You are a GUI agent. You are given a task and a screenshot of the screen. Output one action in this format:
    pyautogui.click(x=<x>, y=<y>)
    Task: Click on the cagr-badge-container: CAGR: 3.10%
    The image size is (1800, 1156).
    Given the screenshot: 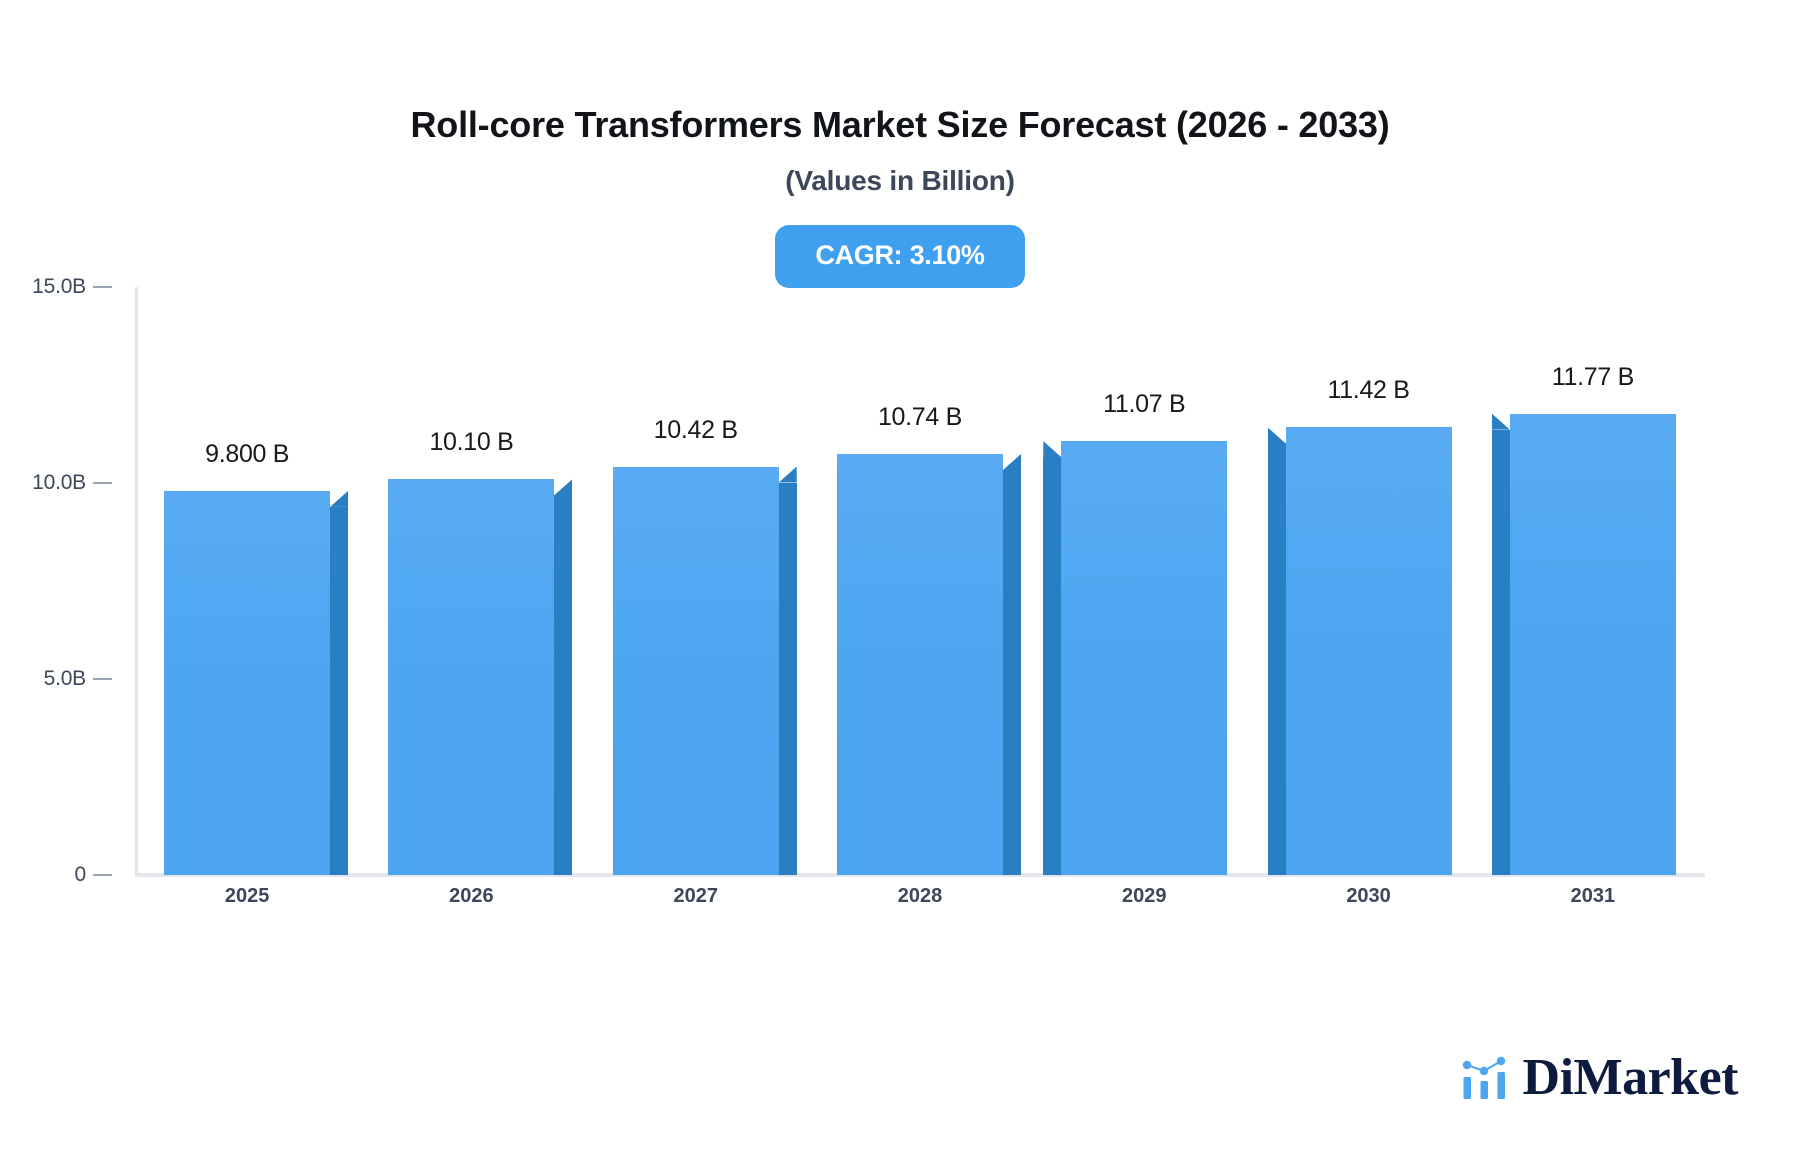 What is the action you would take?
    pyautogui.click(x=900, y=257)
    